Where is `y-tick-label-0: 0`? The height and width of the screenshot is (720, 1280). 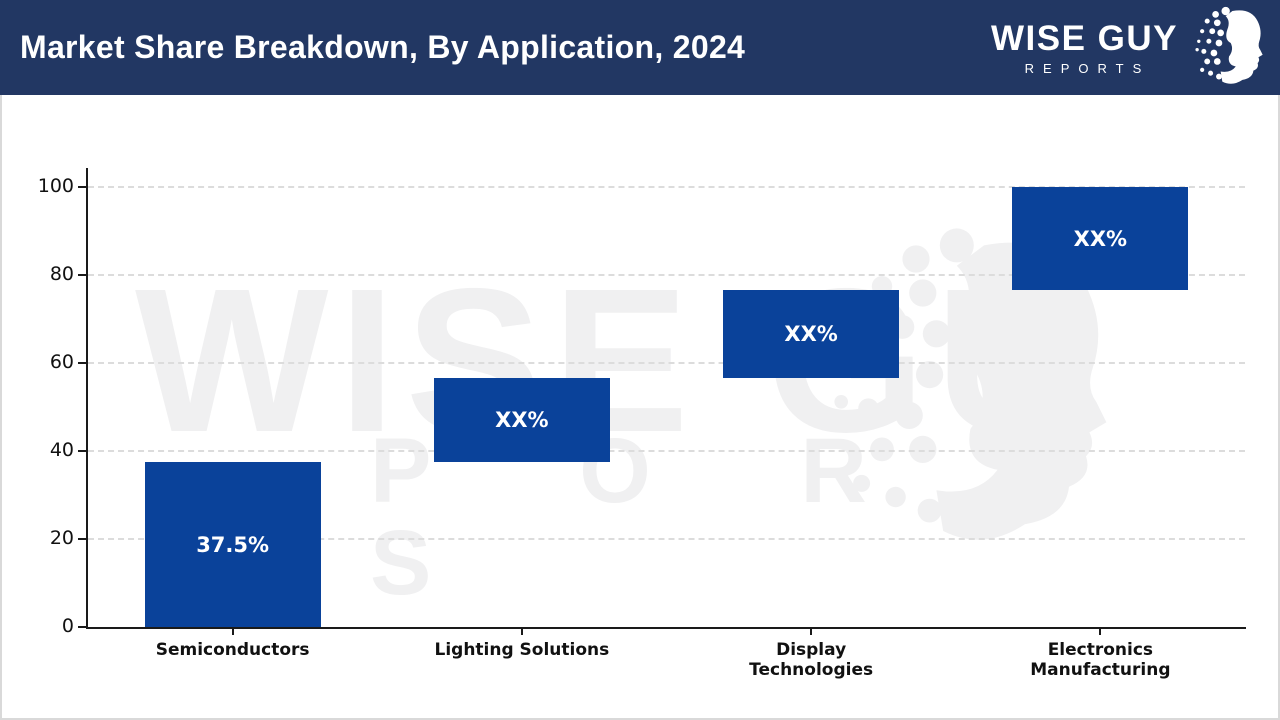
y-tick-label-0: 0 is located at coordinates (67, 626).